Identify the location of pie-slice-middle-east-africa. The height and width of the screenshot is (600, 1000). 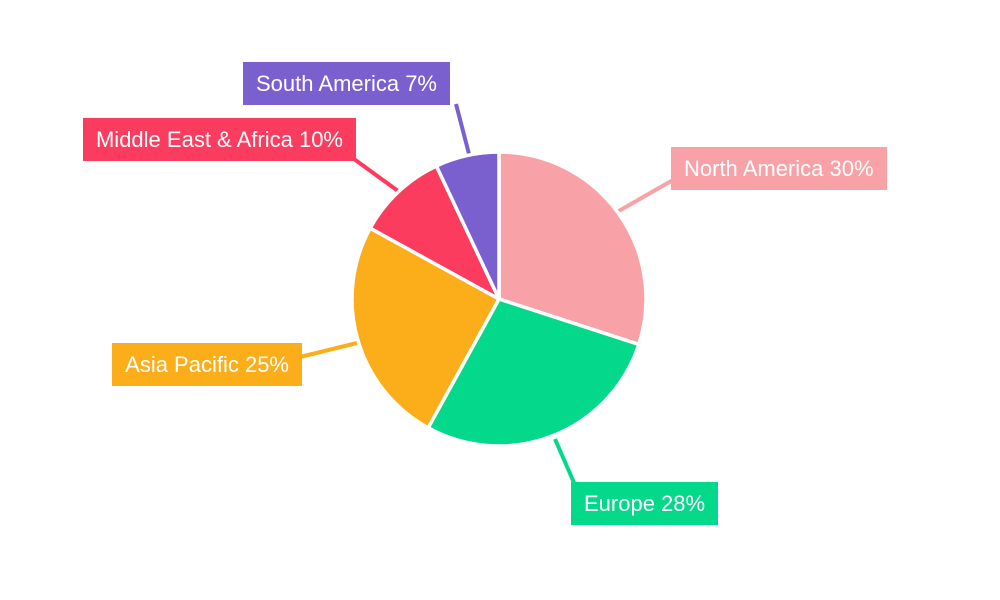
(434, 232).